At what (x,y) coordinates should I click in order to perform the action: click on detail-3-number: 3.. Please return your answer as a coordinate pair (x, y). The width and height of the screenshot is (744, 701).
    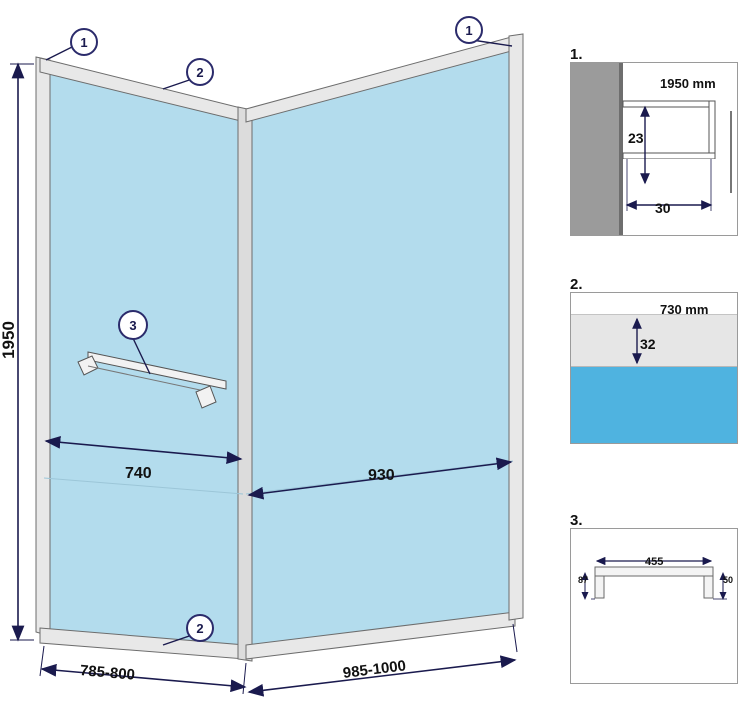
    Looking at the image, I should click on (576, 520).